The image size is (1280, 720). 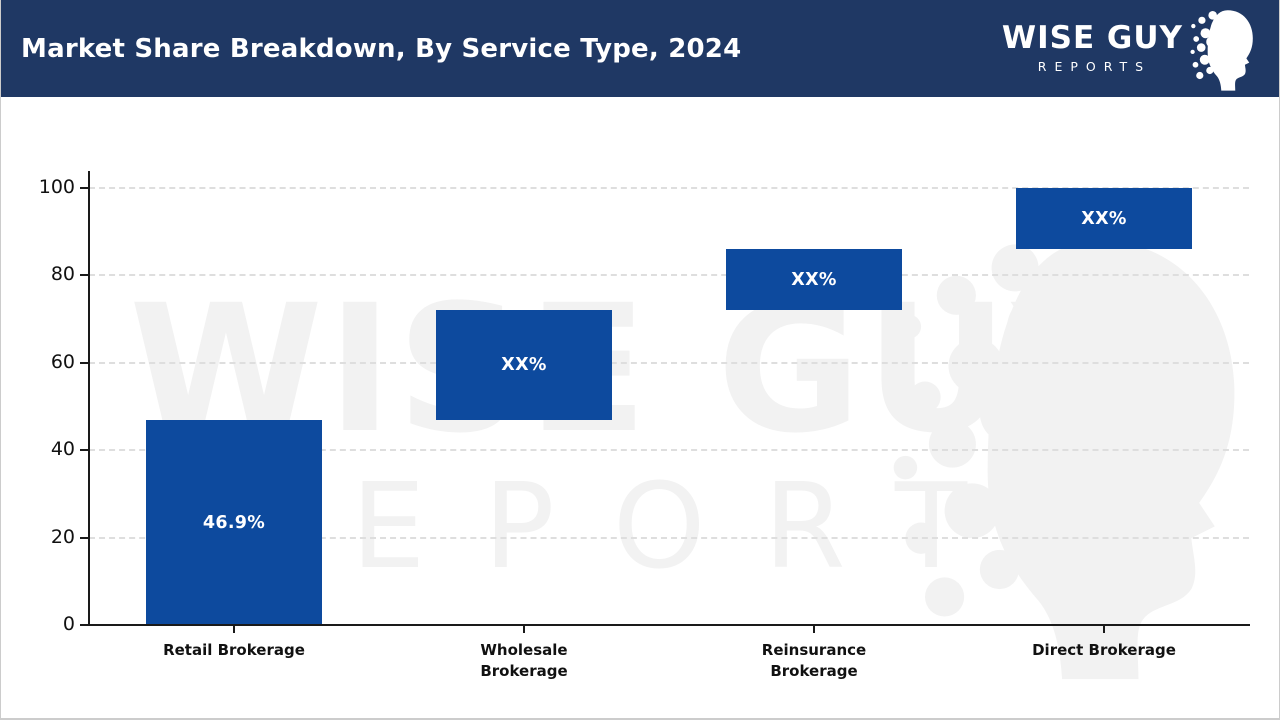 I want to click on x-axis-line, so click(x=669, y=625).